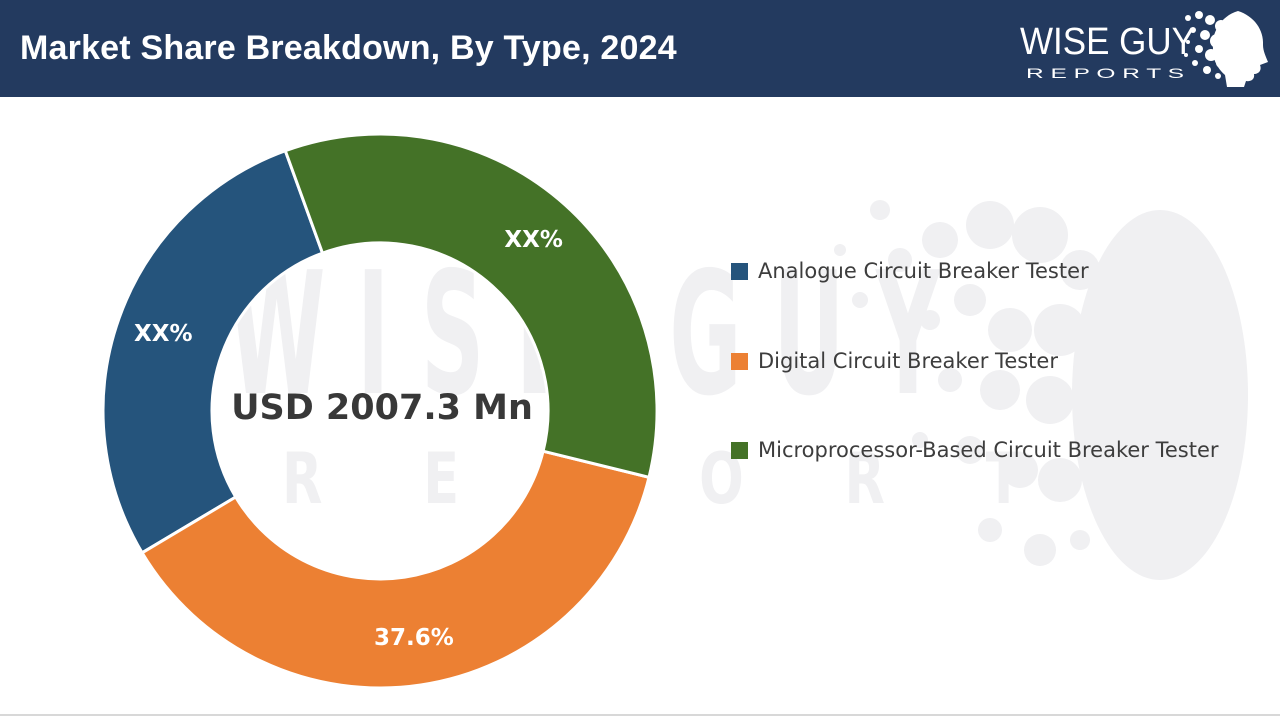  I want to click on wiseguy-logo: WISE GUY R E P O R T S, so click(1144, 49).